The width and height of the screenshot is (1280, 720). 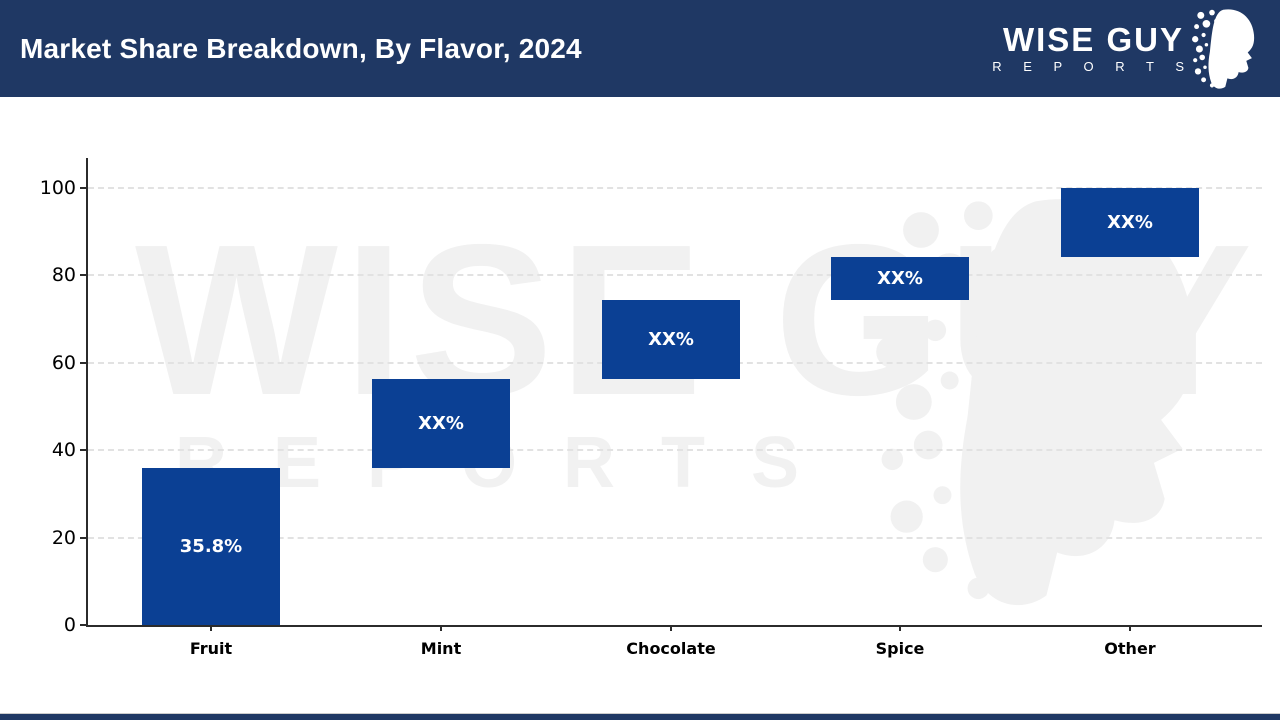 What do you see at coordinates (1223, 48) in the screenshot?
I see `brand-face-icon` at bounding box center [1223, 48].